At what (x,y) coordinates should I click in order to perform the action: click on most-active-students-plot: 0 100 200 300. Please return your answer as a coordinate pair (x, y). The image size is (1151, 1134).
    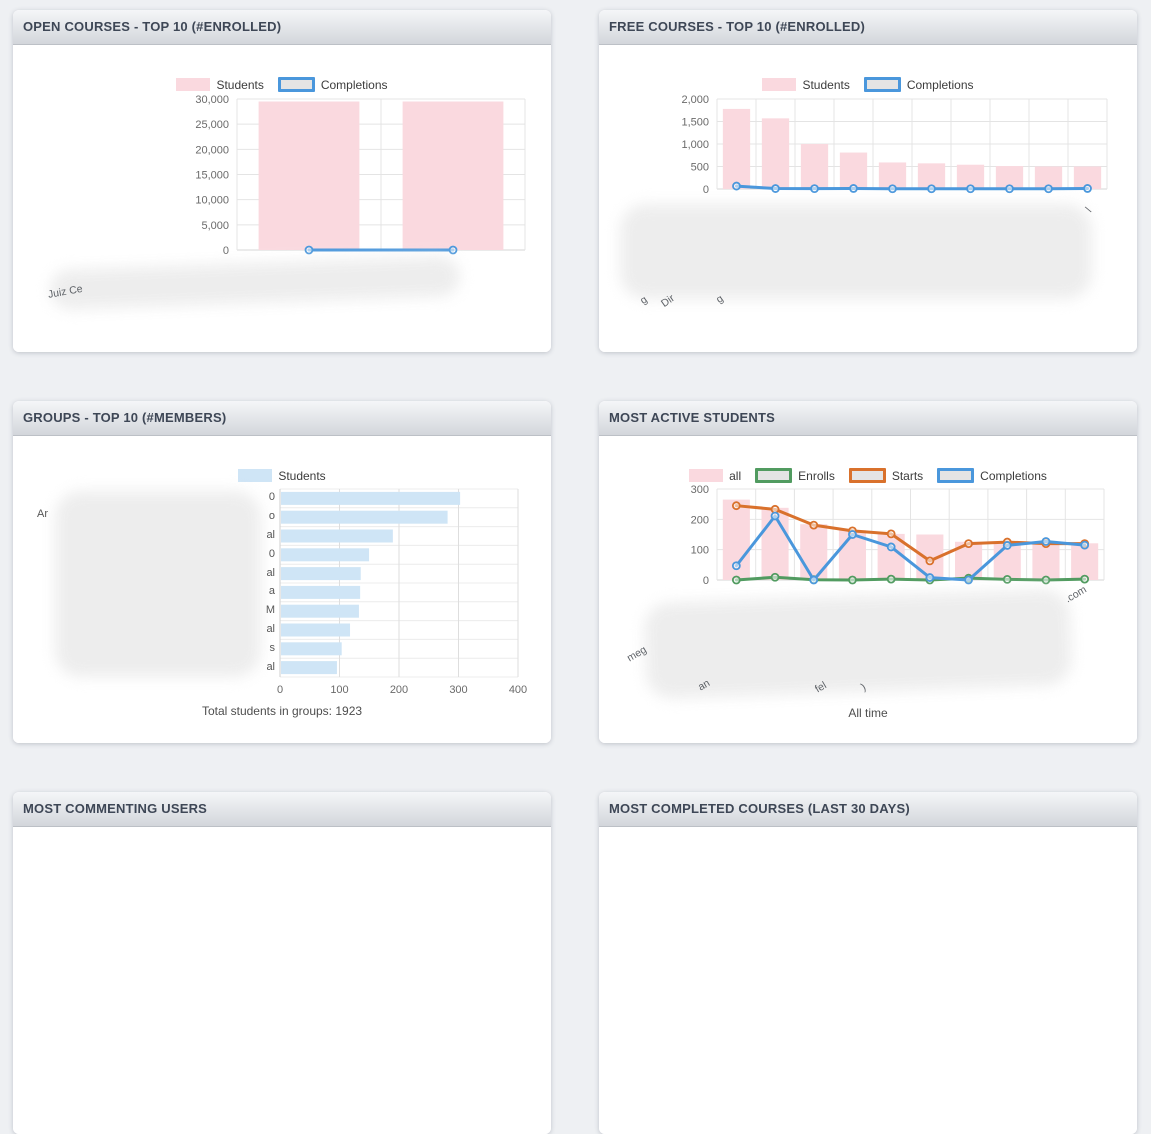
    Looking at the image, I should click on (898, 535).